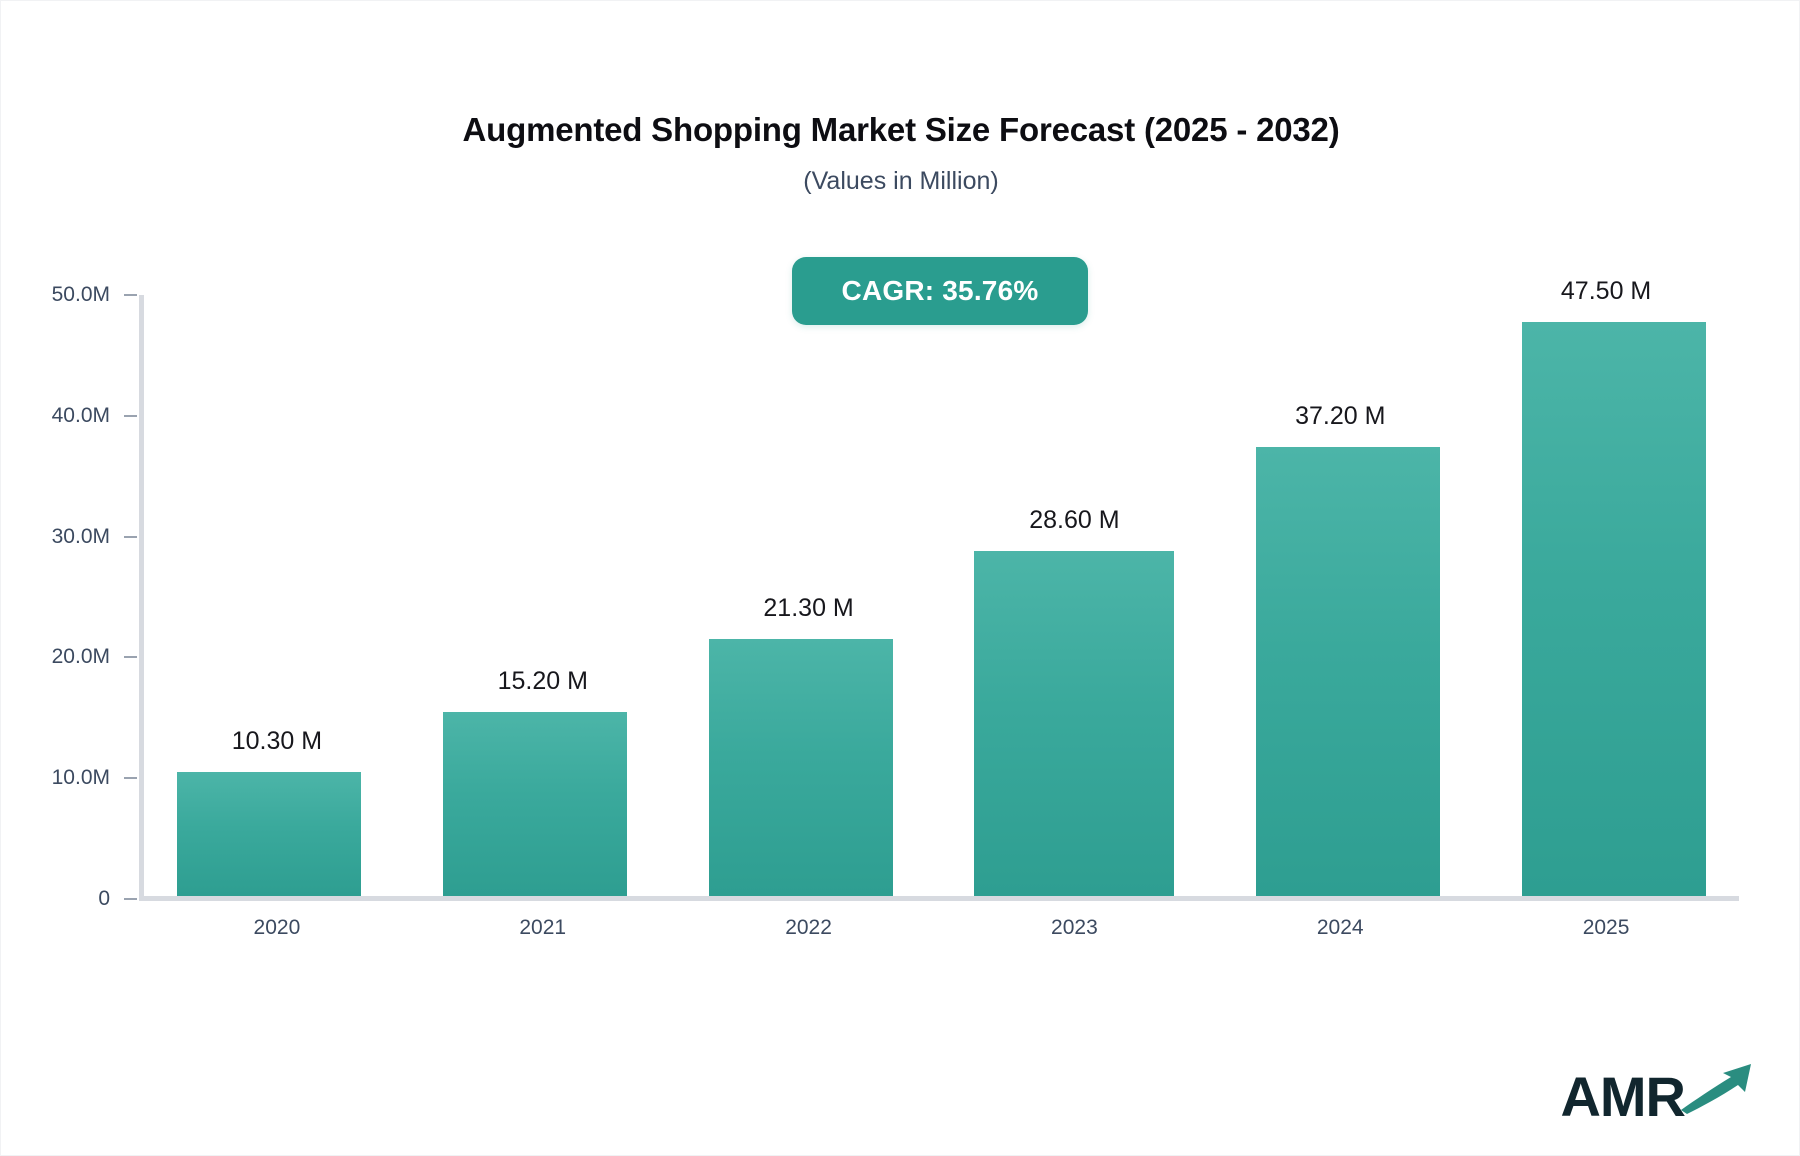 Image resolution: width=1800 pixels, height=1156 pixels. Describe the element at coordinates (1340, 927) in the screenshot. I see `x-axis-tick-label: 2024` at that location.